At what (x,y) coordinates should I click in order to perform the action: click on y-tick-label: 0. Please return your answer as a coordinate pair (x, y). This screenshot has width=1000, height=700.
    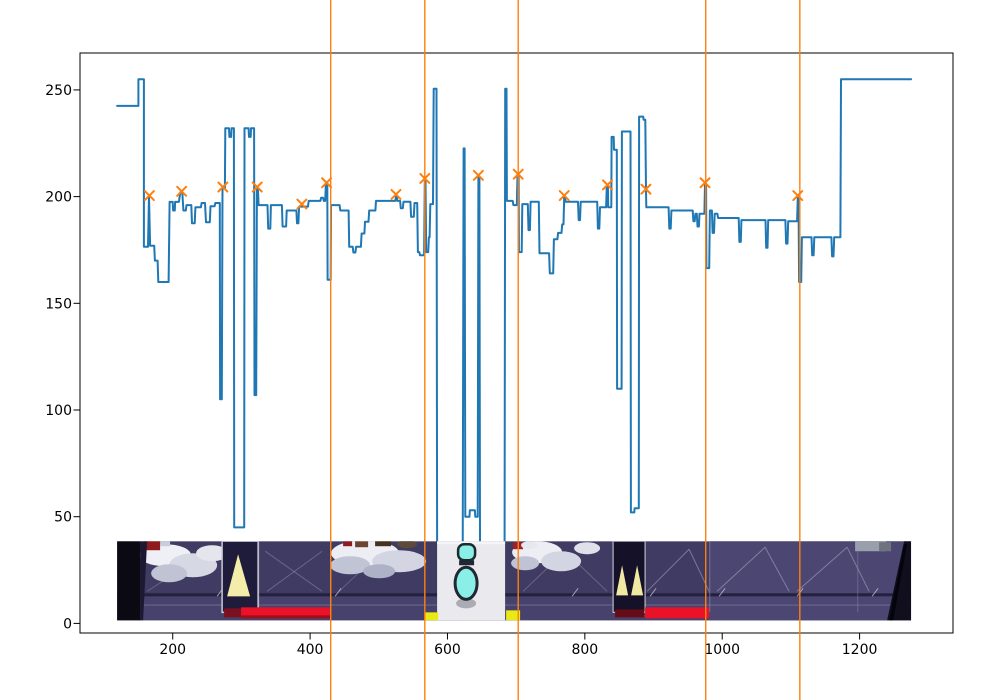
    Looking at the image, I should click on (67, 624).